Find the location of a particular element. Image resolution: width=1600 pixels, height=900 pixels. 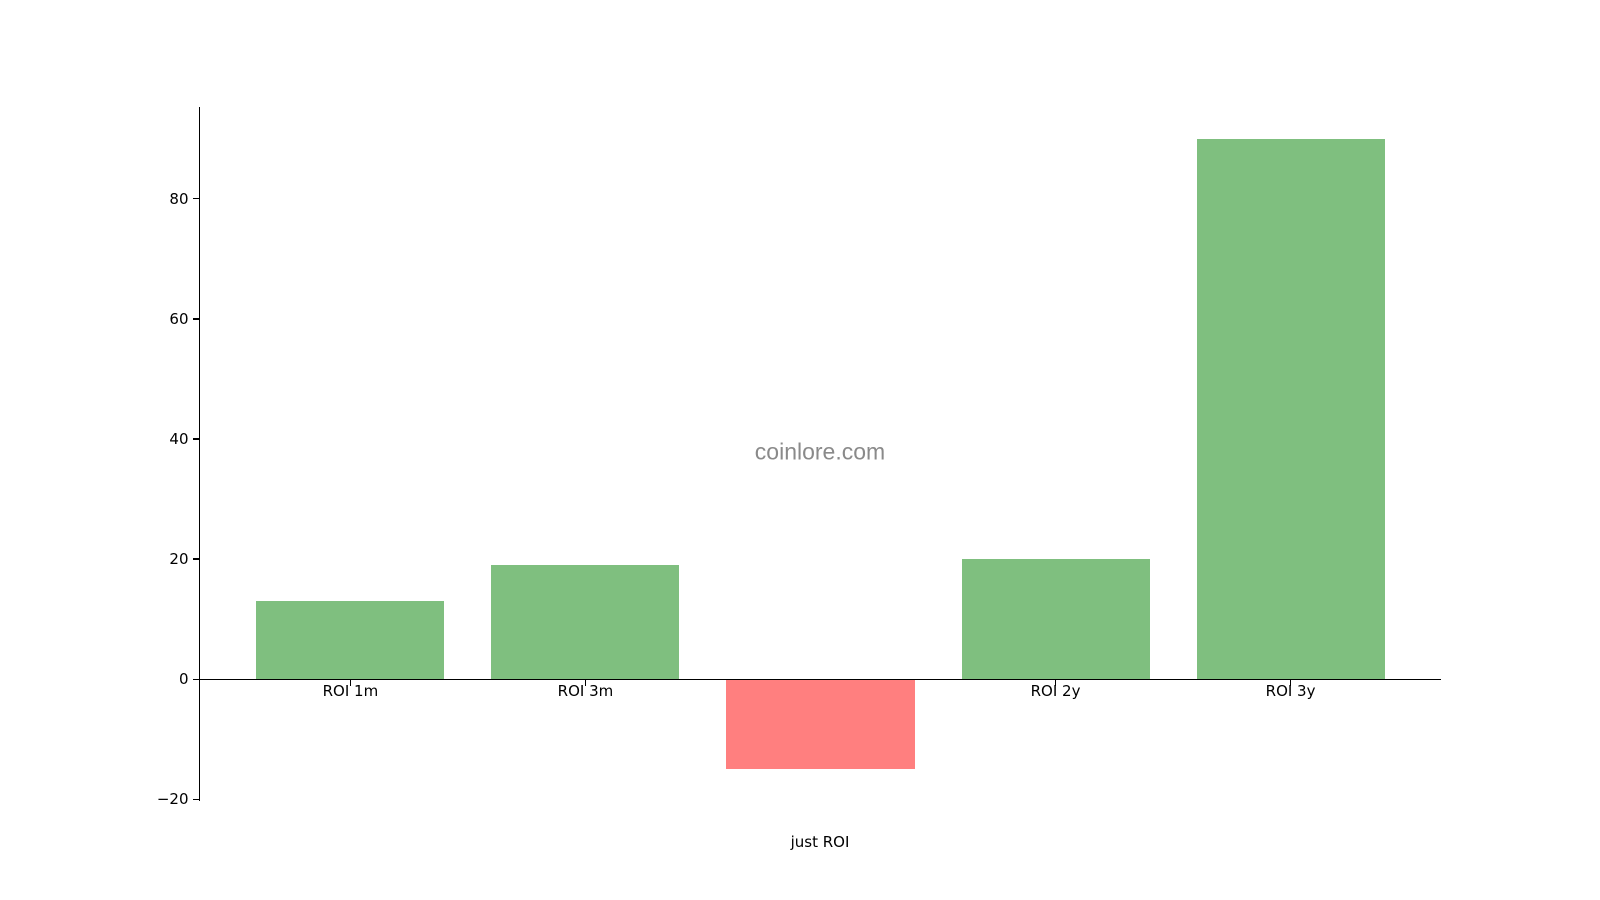

y-tick-label: 80 is located at coordinates (179, 198).